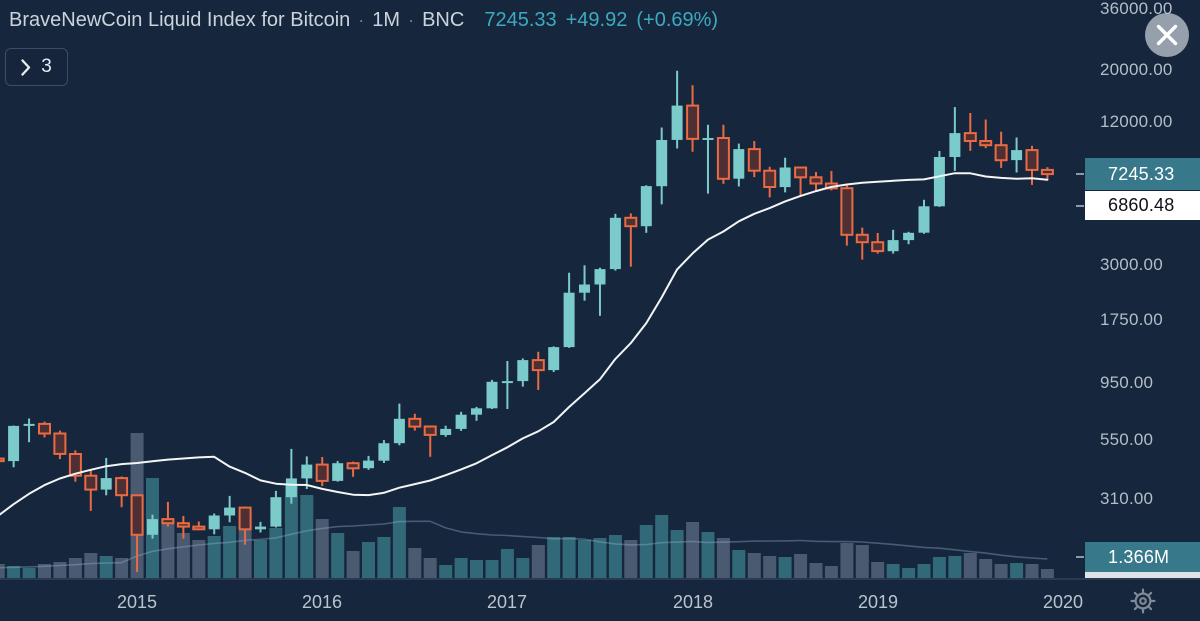 This screenshot has height=621, width=1200. Describe the element at coordinates (36, 67) in the screenshot. I see `expand-objects-button: 3` at that location.